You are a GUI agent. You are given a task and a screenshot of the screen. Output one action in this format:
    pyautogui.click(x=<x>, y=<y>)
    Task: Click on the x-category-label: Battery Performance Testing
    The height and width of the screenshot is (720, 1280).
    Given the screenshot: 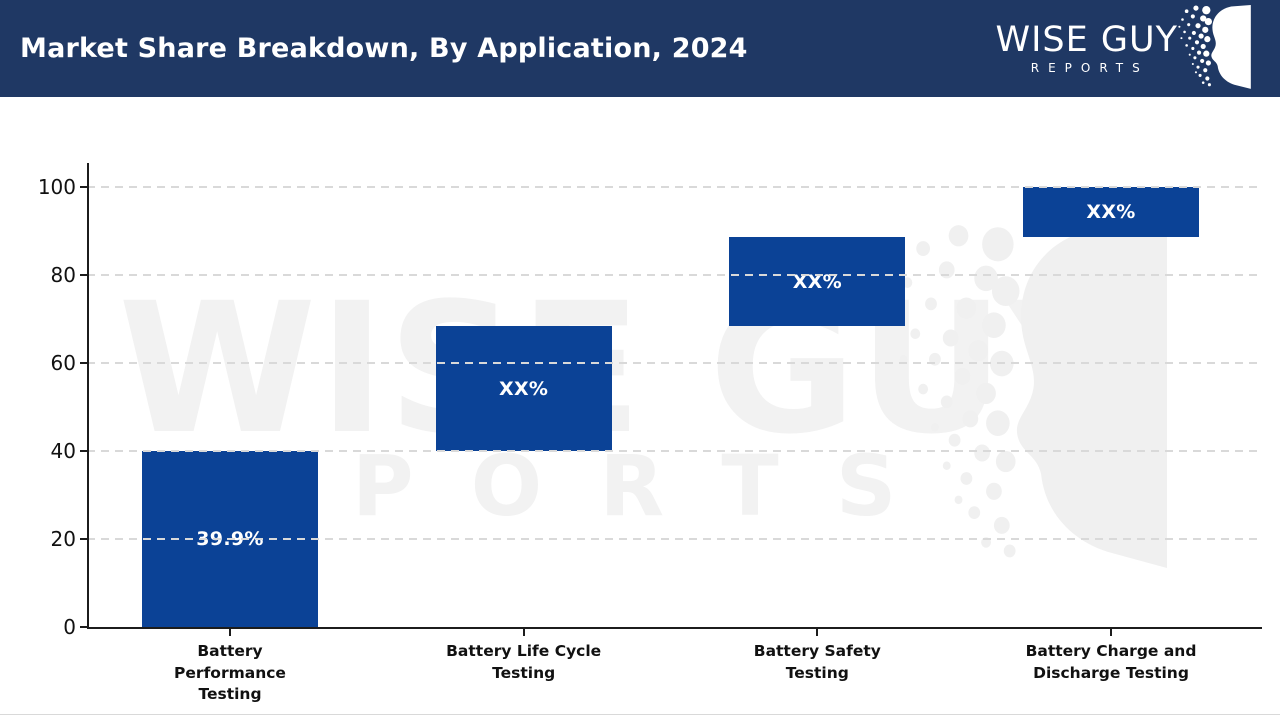 What is the action you would take?
    pyautogui.click(x=230, y=673)
    